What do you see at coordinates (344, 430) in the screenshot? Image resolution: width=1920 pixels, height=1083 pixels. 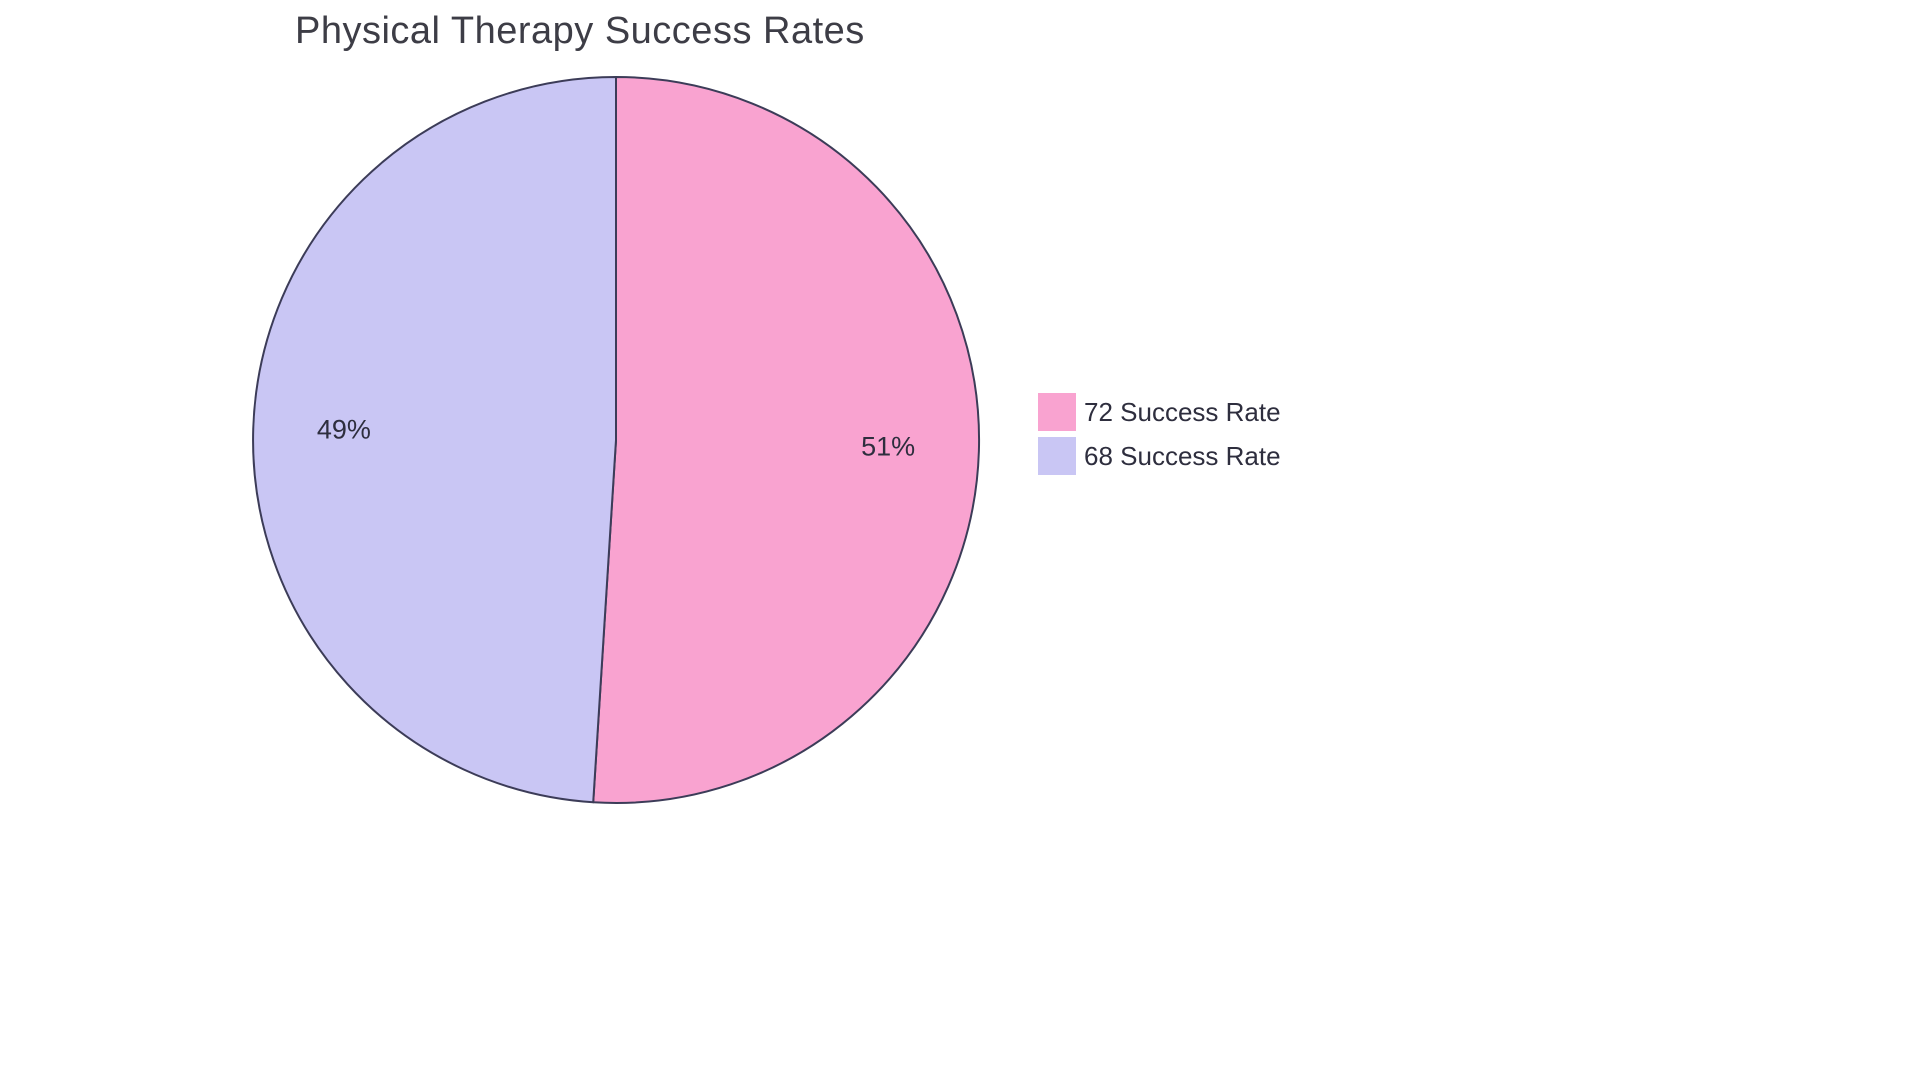 I see `slice-percentage-label-1: 49%` at bounding box center [344, 430].